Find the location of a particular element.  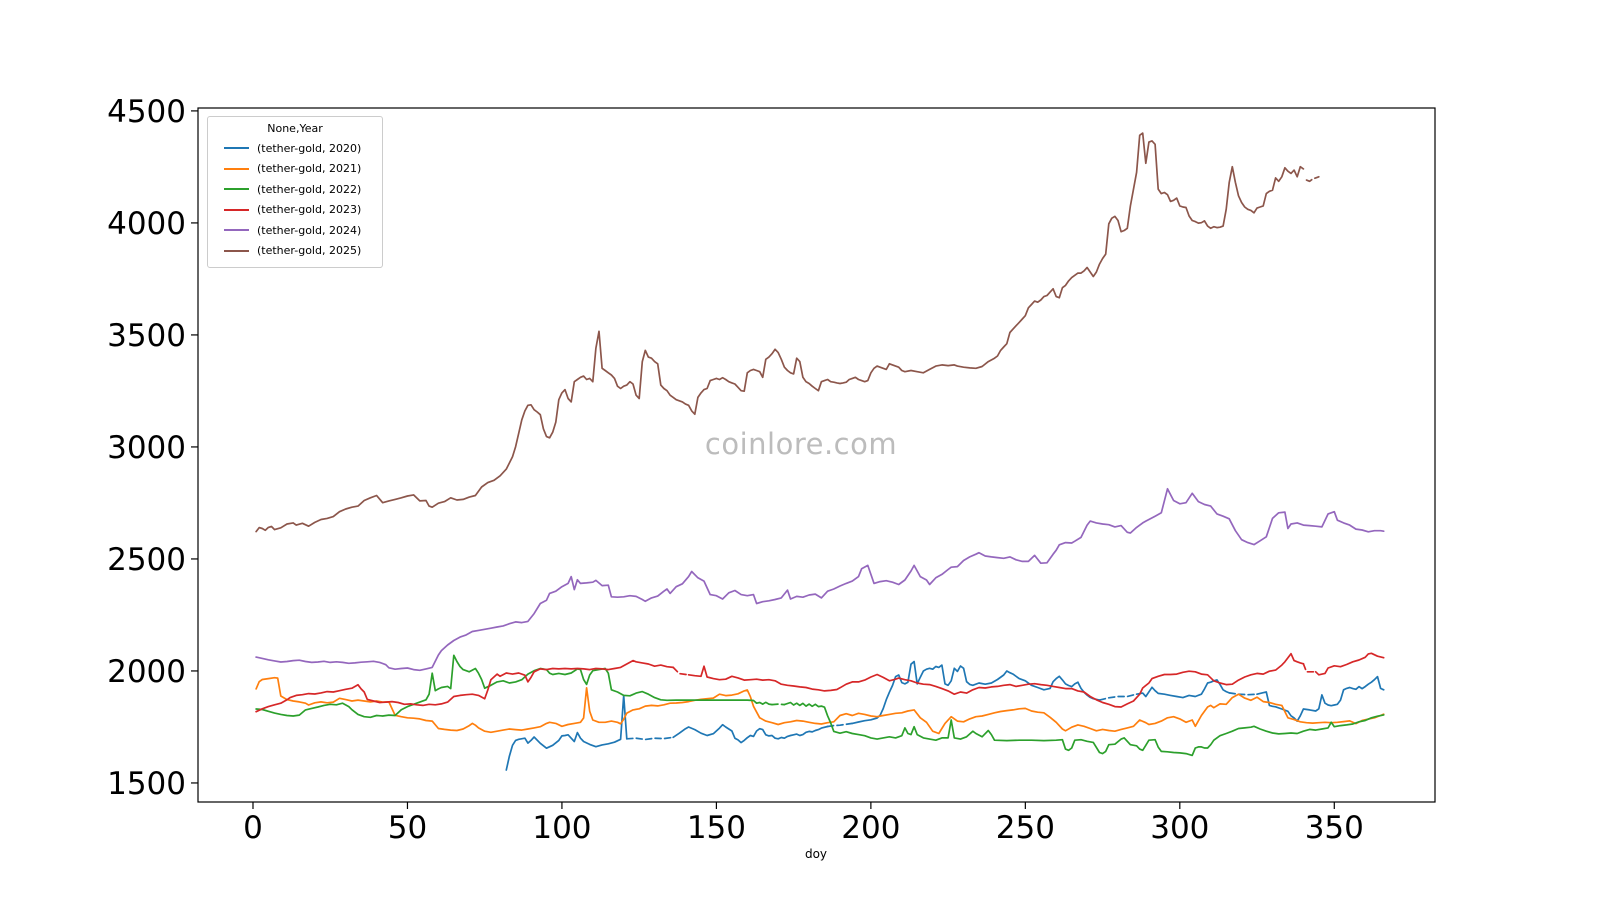

legend-item-2025: (tether-gold, 2025) is located at coordinates (295, 251).